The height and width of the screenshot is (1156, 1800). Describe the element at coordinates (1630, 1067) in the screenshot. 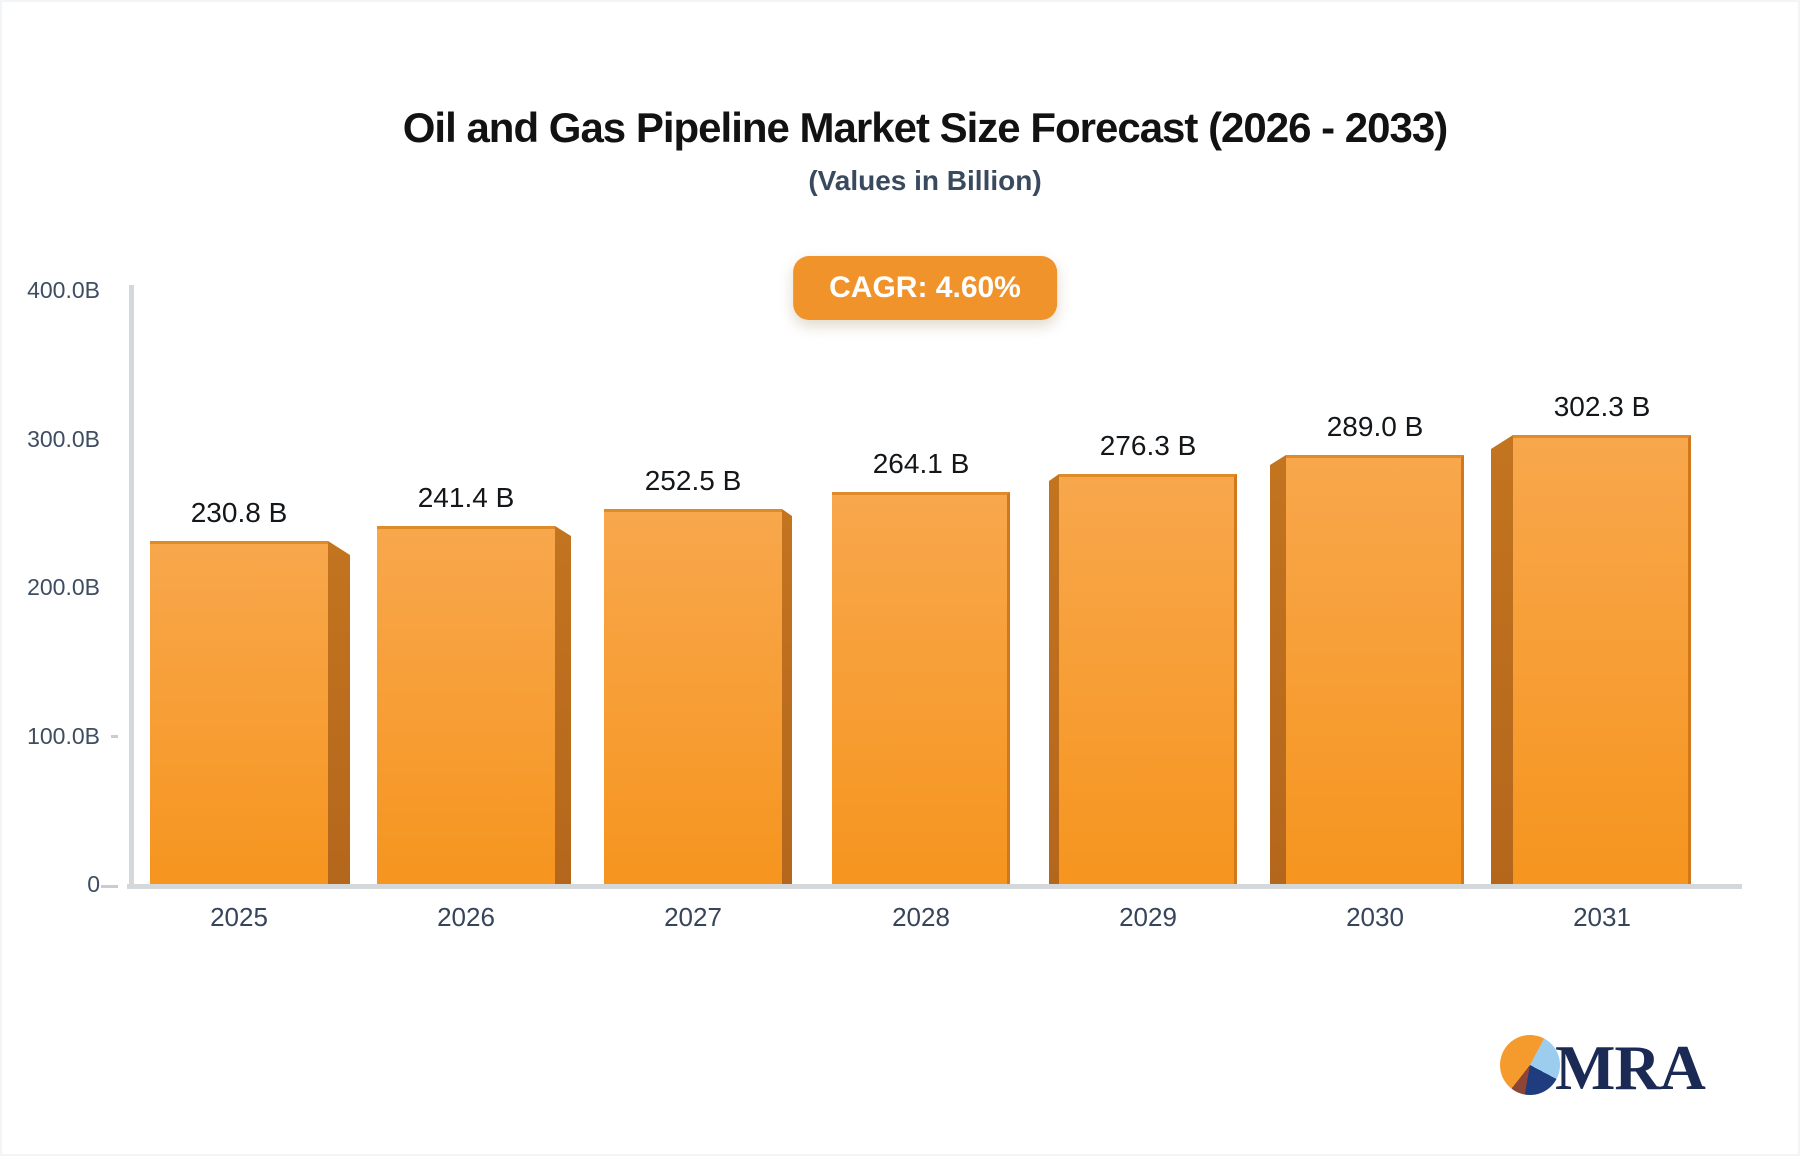

I see `logo-text: MRA` at that location.